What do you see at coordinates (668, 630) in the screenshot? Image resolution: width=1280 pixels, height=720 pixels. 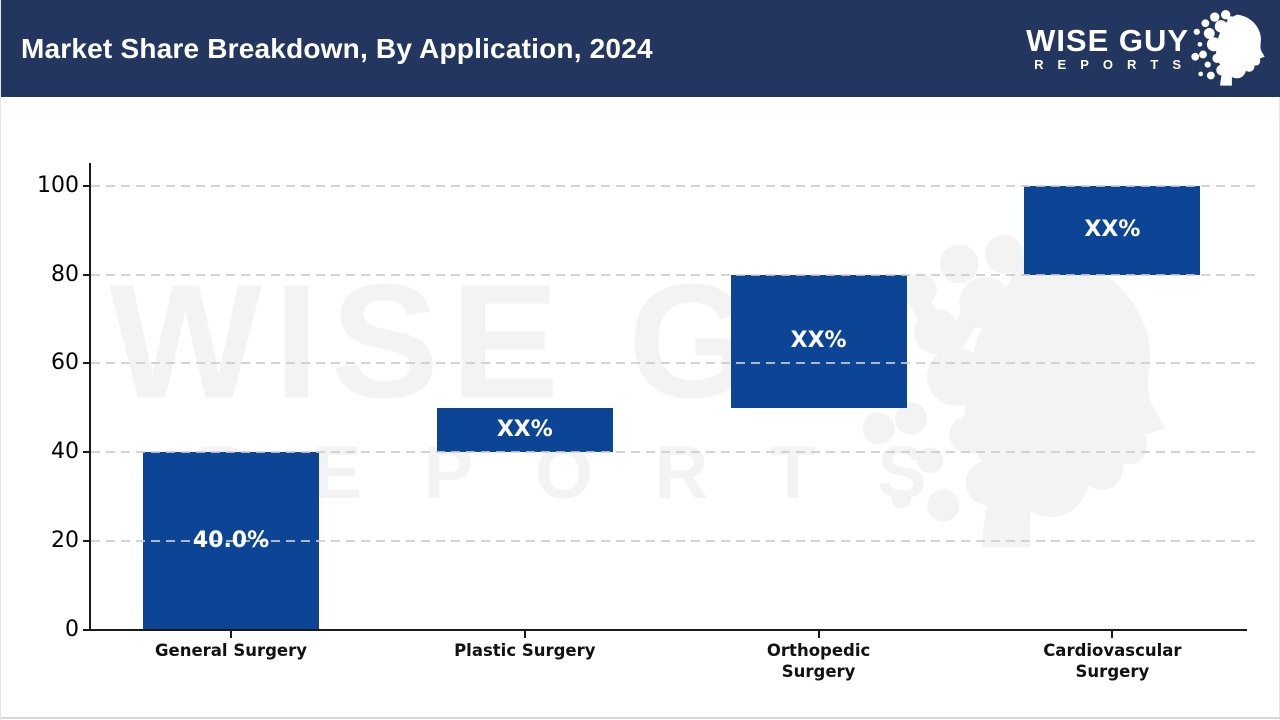 I see `x-axis-line` at bounding box center [668, 630].